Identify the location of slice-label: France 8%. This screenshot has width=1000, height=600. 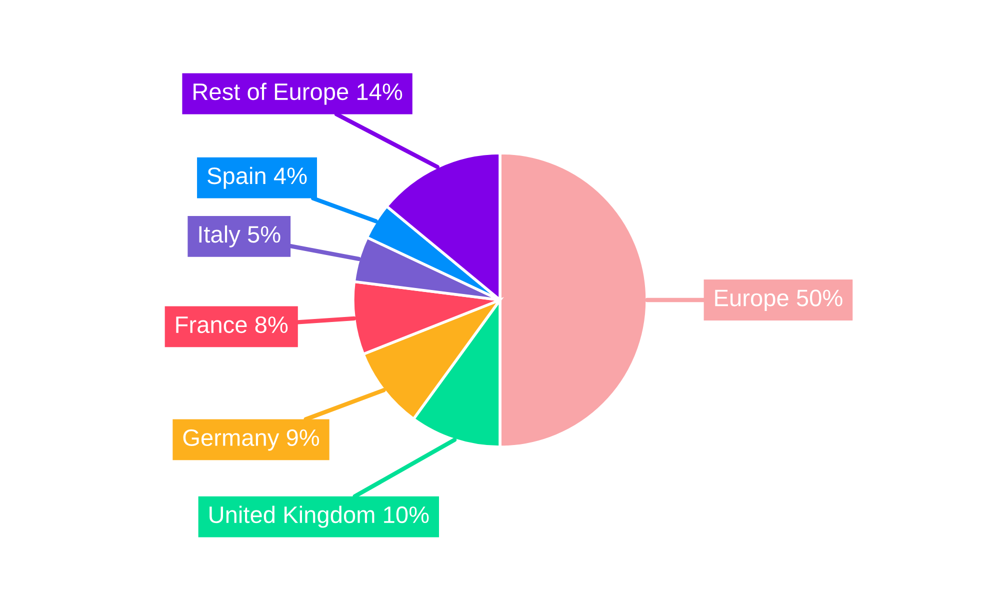
(232, 325).